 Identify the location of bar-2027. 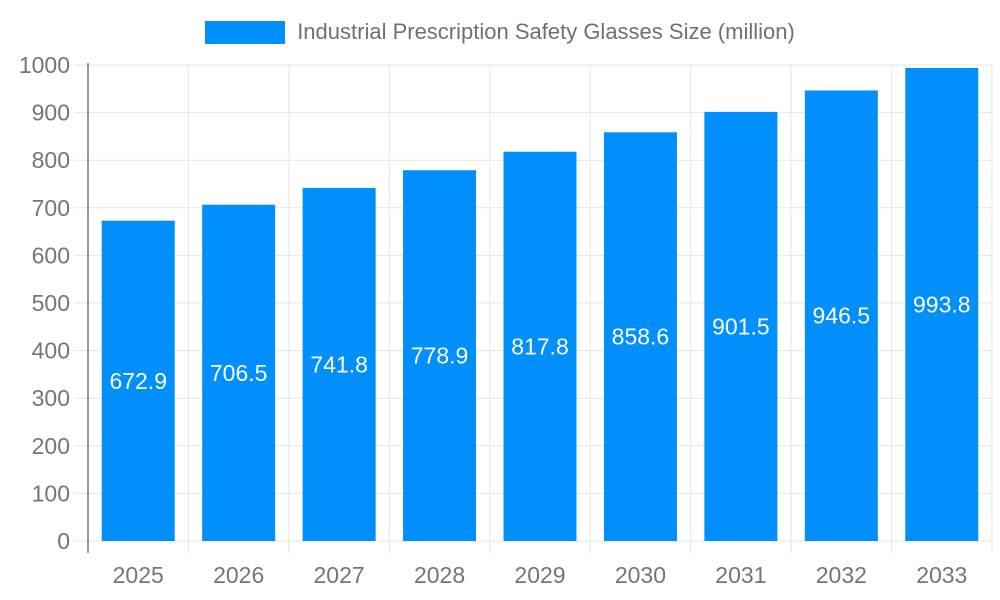
(339, 364).